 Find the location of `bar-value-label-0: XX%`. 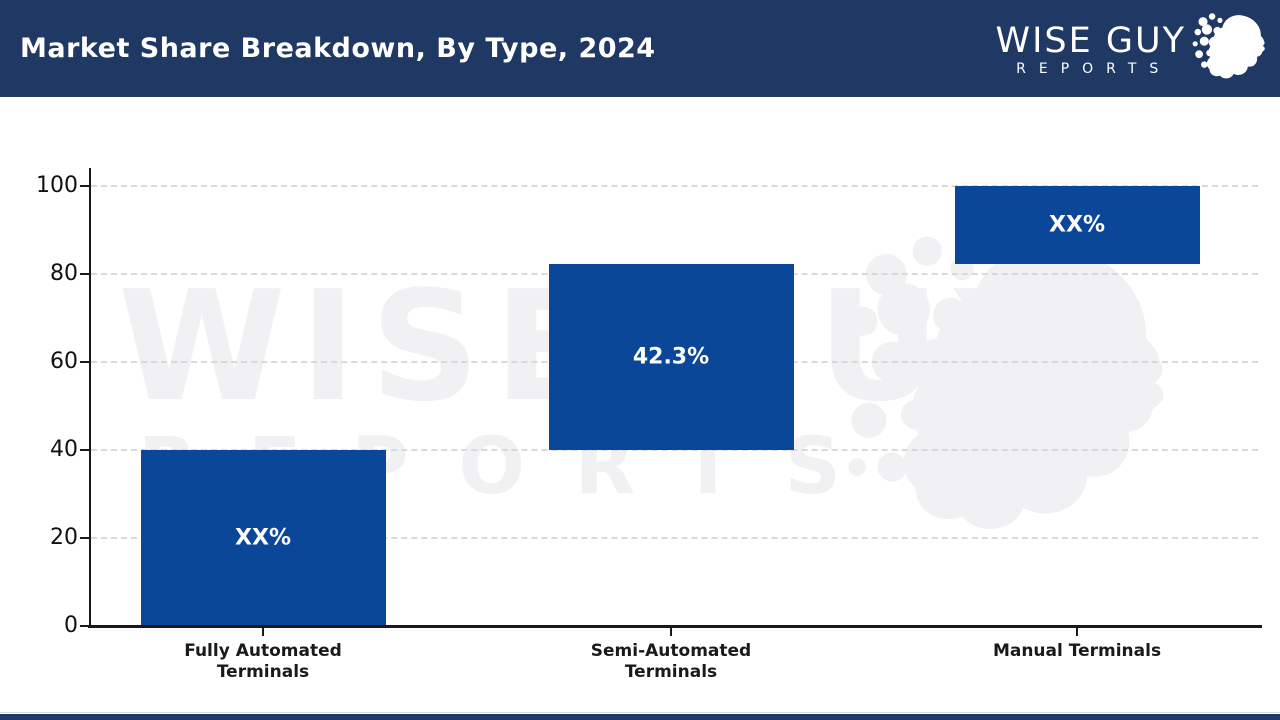

bar-value-label-0: XX% is located at coordinates (263, 538).